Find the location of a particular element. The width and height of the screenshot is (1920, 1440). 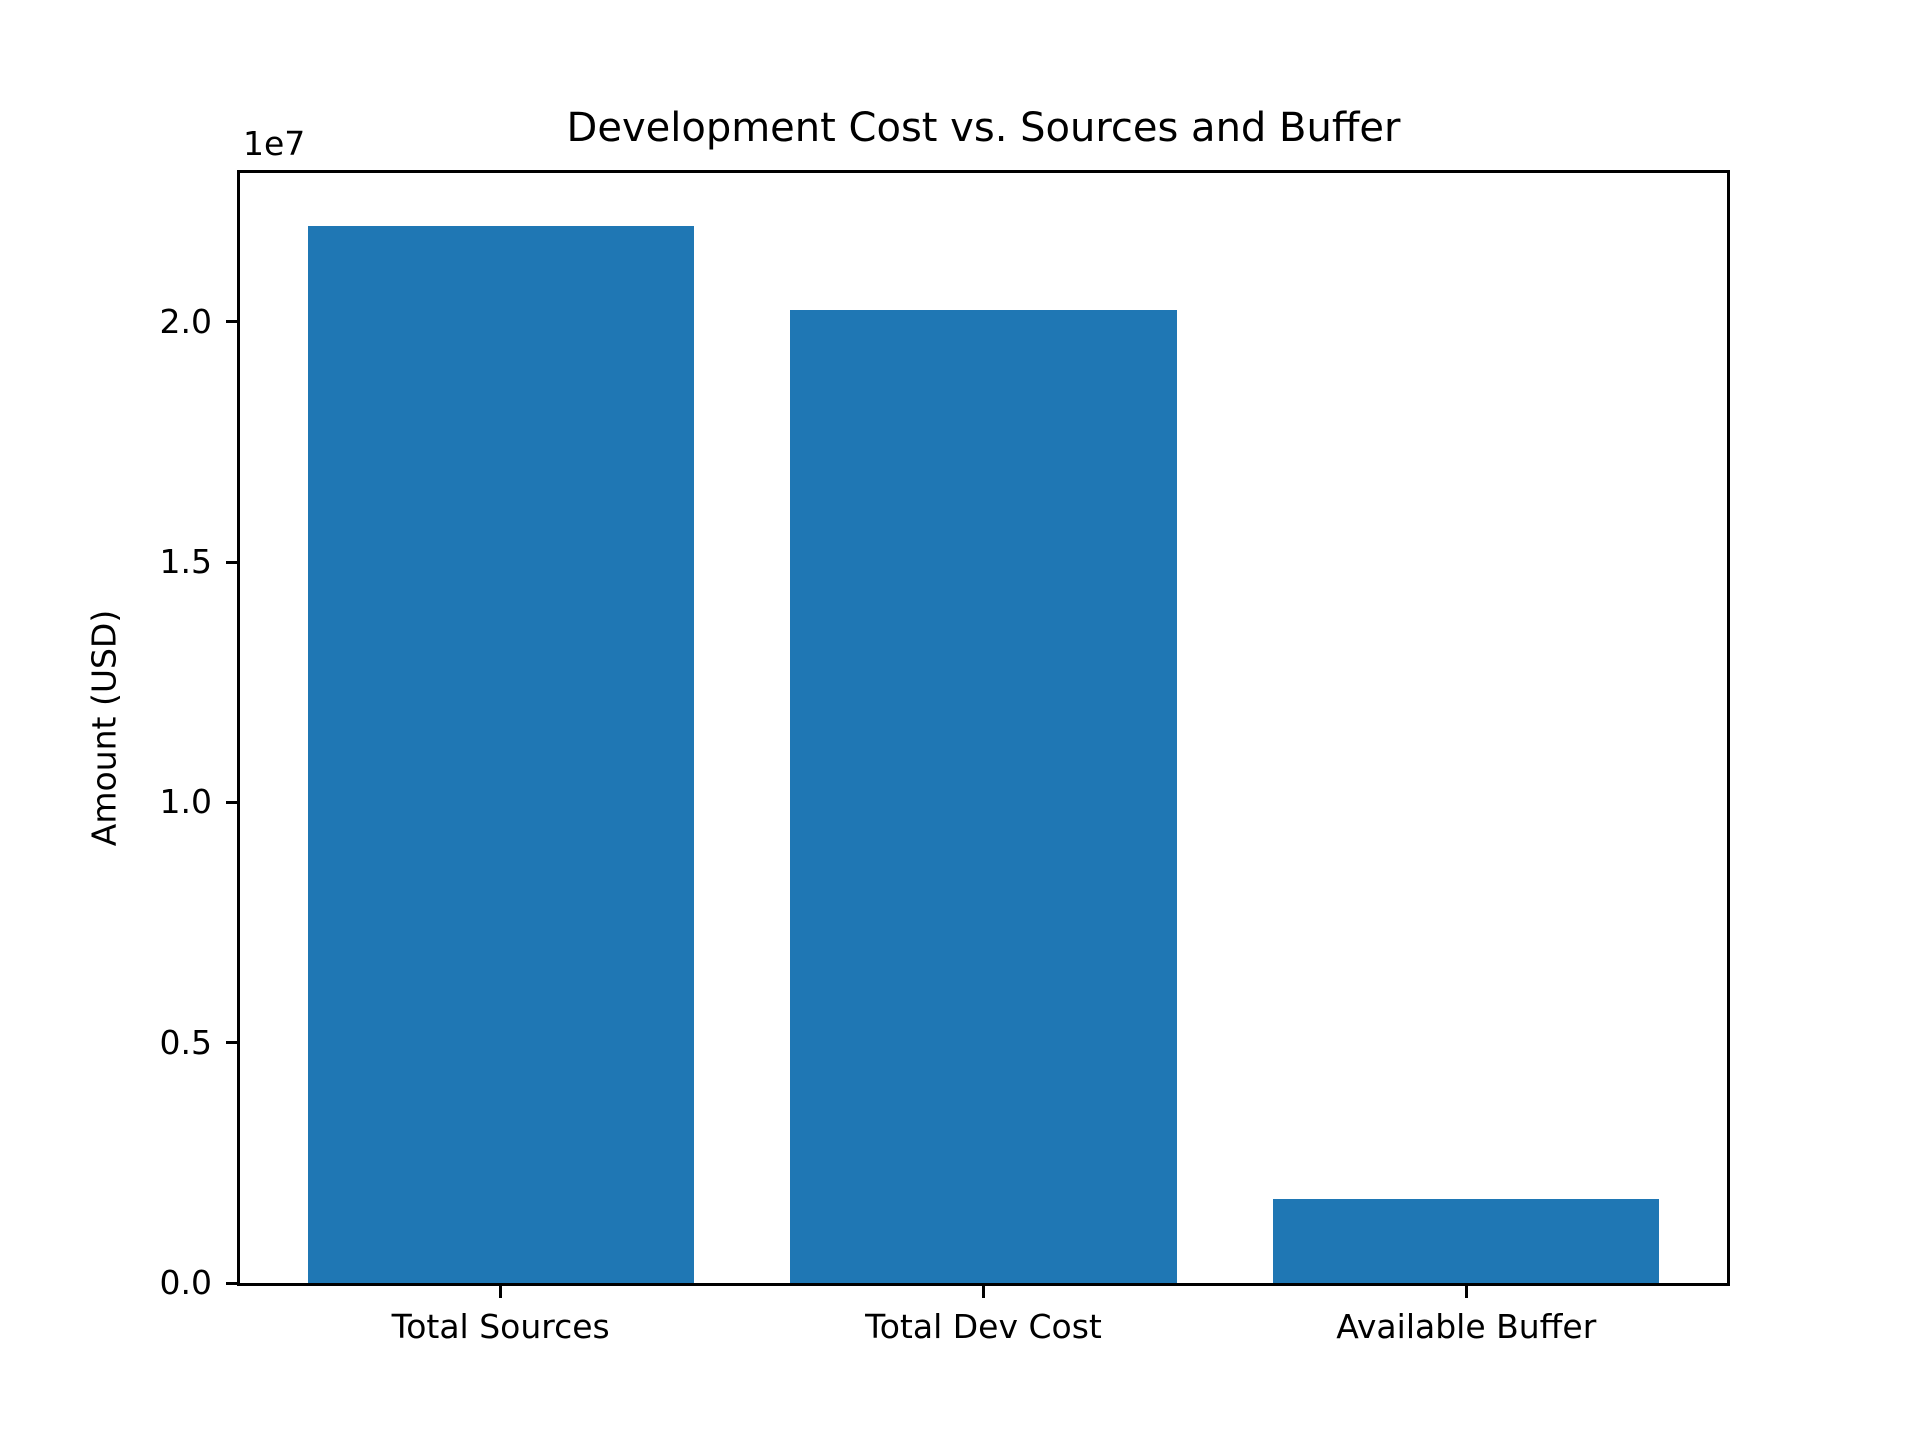

y-tick-label: 1.0 is located at coordinates (185, 802).